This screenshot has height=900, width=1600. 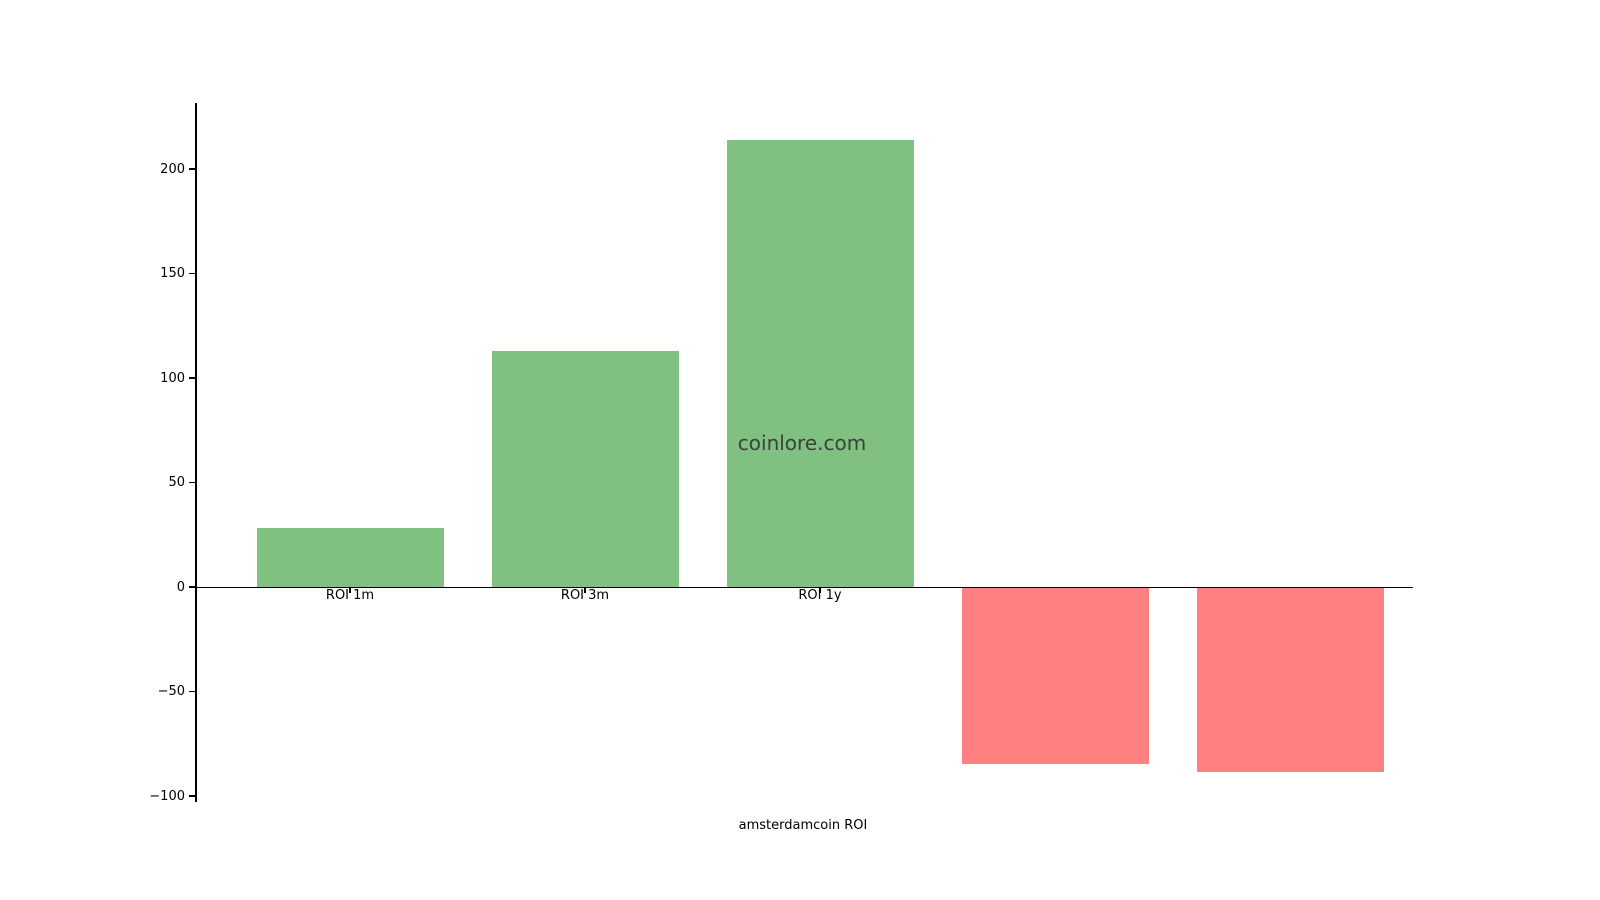 What do you see at coordinates (171, 691) in the screenshot?
I see `y-tick-label: −50` at bounding box center [171, 691].